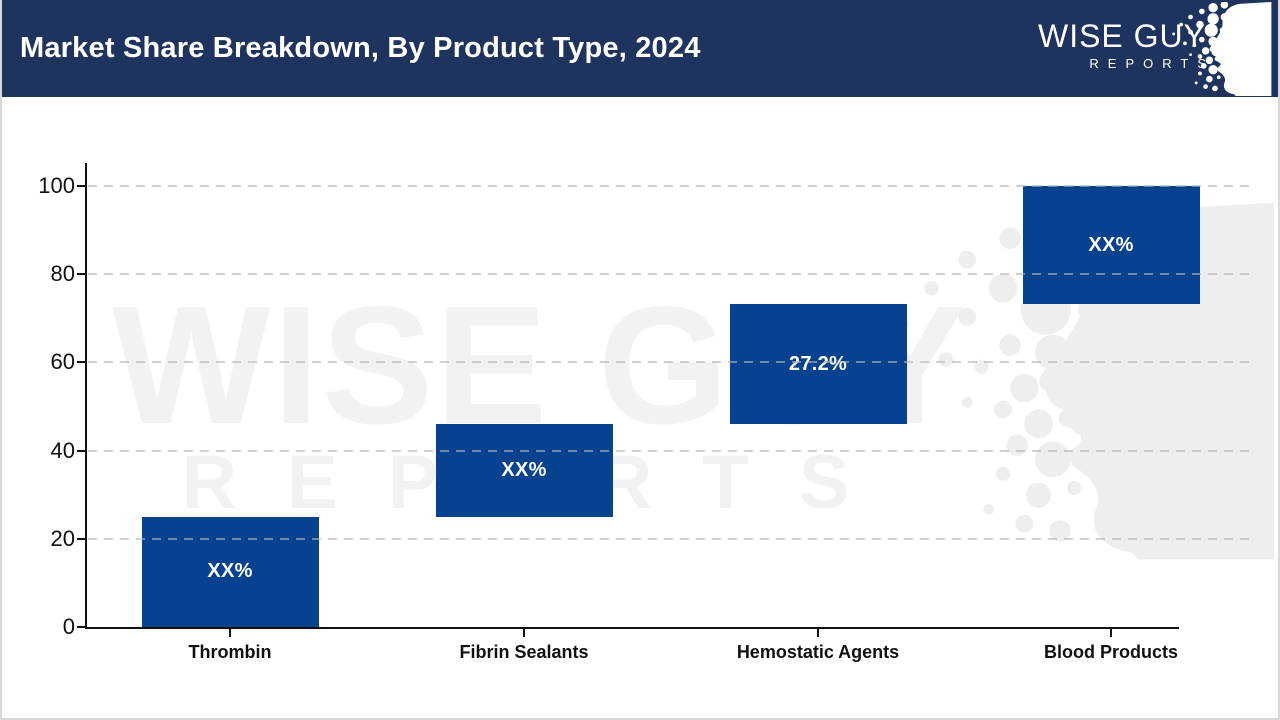 This screenshot has width=1280, height=720. What do you see at coordinates (1121, 36) in the screenshot?
I see `brand-name: WISE GUY` at bounding box center [1121, 36].